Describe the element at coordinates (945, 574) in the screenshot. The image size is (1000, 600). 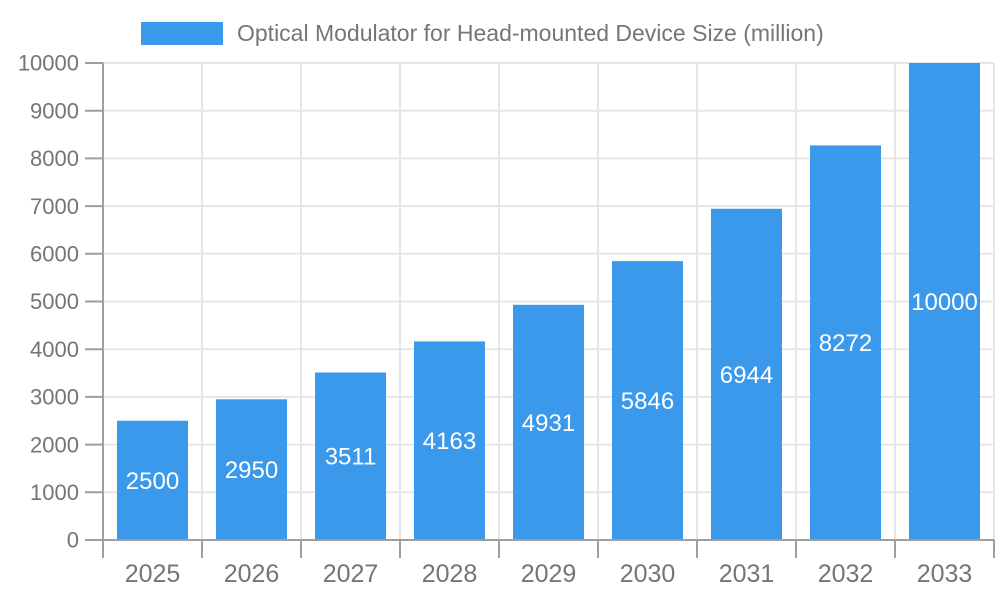
I see `x-tick-label: 2033` at that location.